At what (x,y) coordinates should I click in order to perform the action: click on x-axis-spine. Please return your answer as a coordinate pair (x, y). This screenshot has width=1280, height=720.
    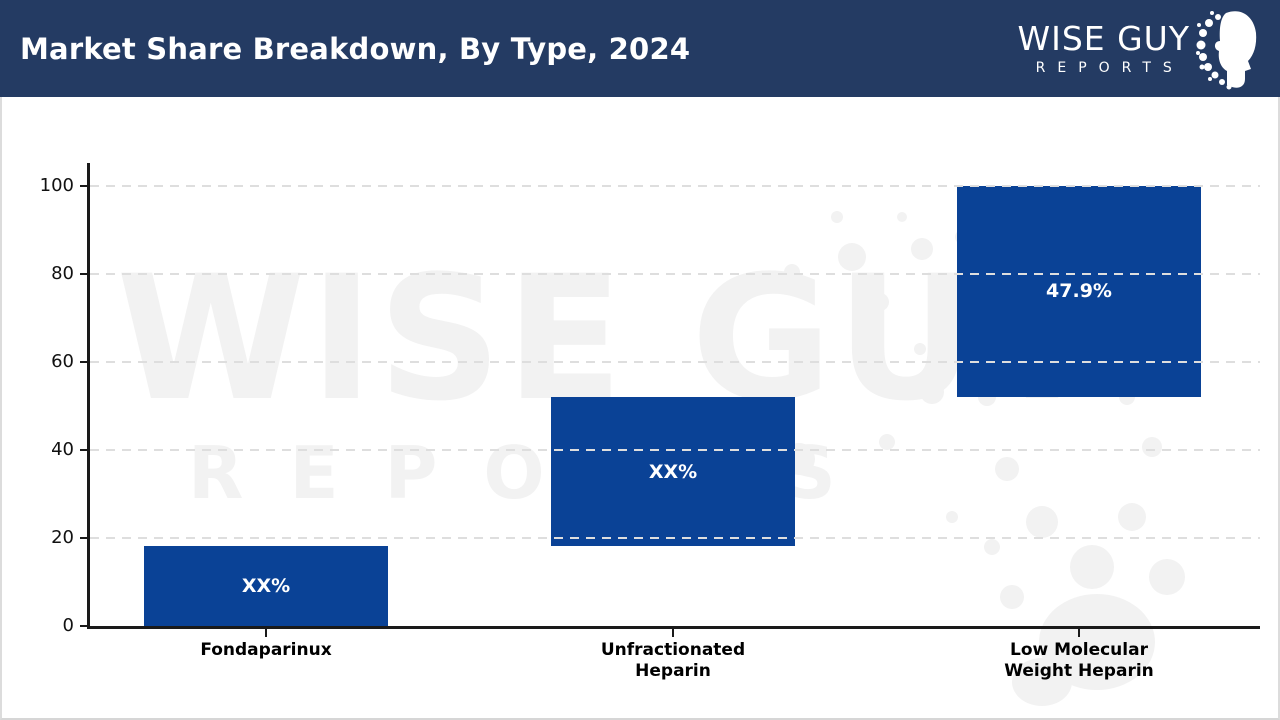
    Looking at the image, I should click on (673, 627).